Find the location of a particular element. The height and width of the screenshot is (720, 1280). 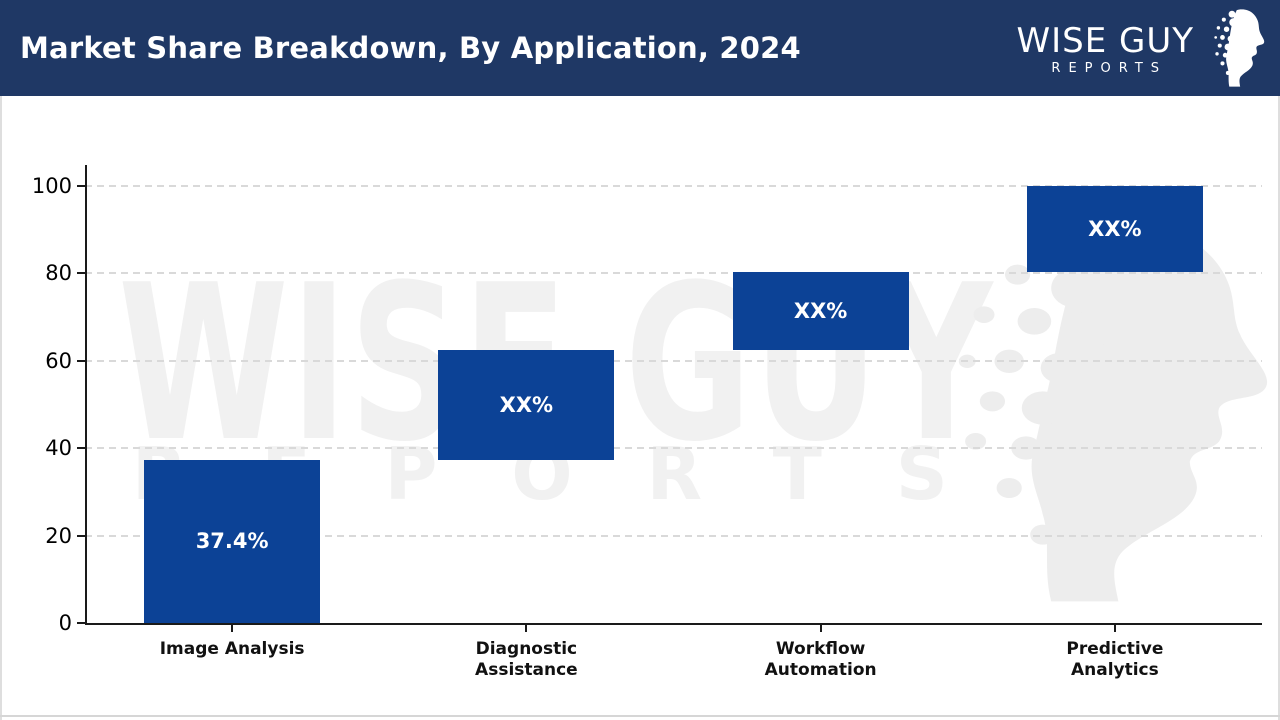

bar-image-analysis: 37.4% is located at coordinates (232, 541).